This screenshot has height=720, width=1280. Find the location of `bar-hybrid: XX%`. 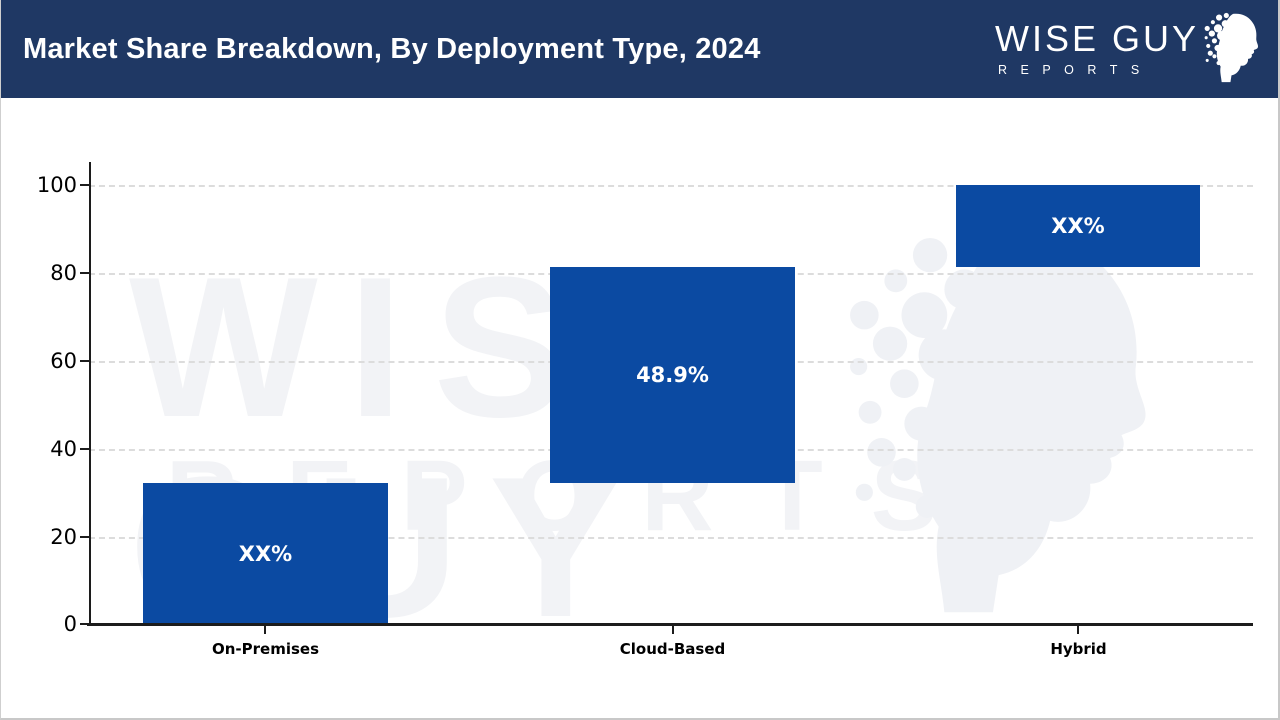

bar-hybrid: XX% is located at coordinates (1078, 226).